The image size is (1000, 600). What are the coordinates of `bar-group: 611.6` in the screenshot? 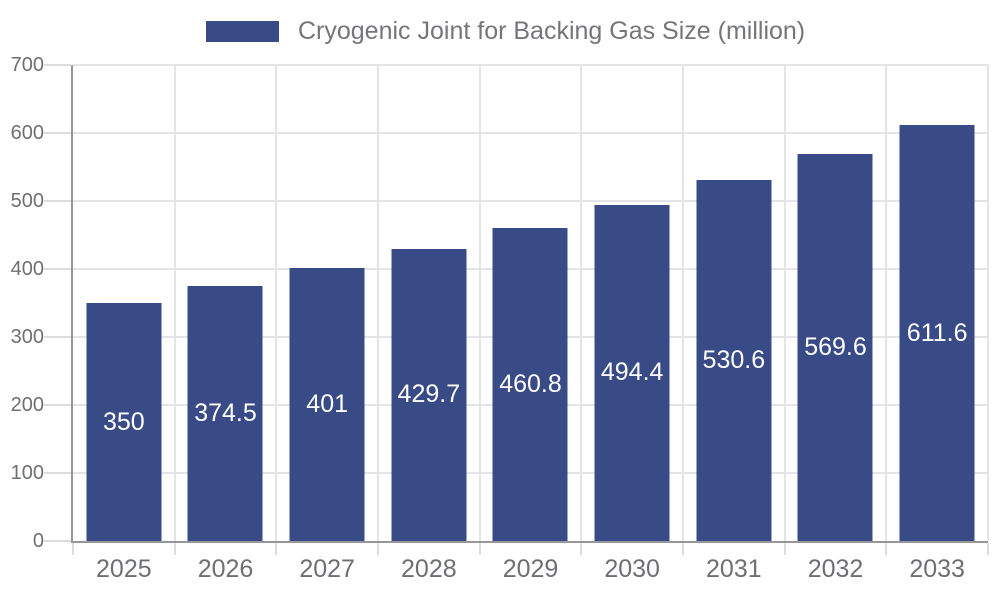 It's located at (937, 303).